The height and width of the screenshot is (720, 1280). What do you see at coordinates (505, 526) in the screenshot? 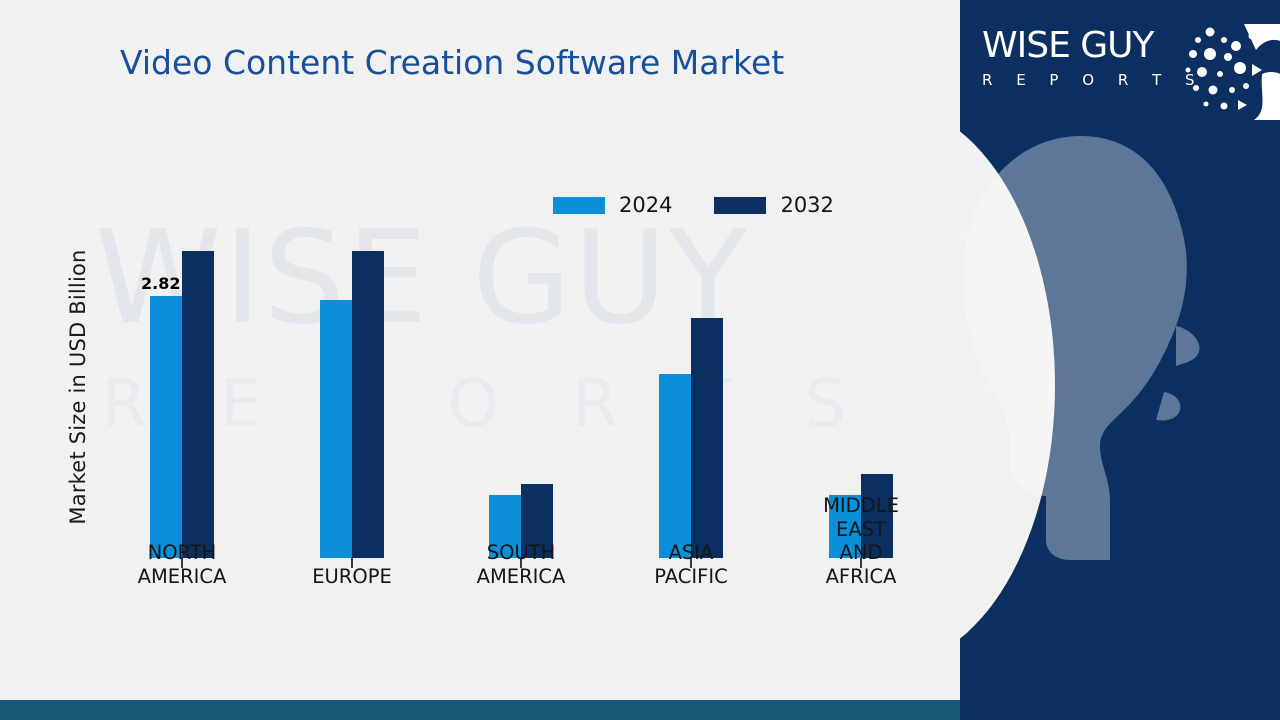
I see `bar-2024-south-america` at bounding box center [505, 526].